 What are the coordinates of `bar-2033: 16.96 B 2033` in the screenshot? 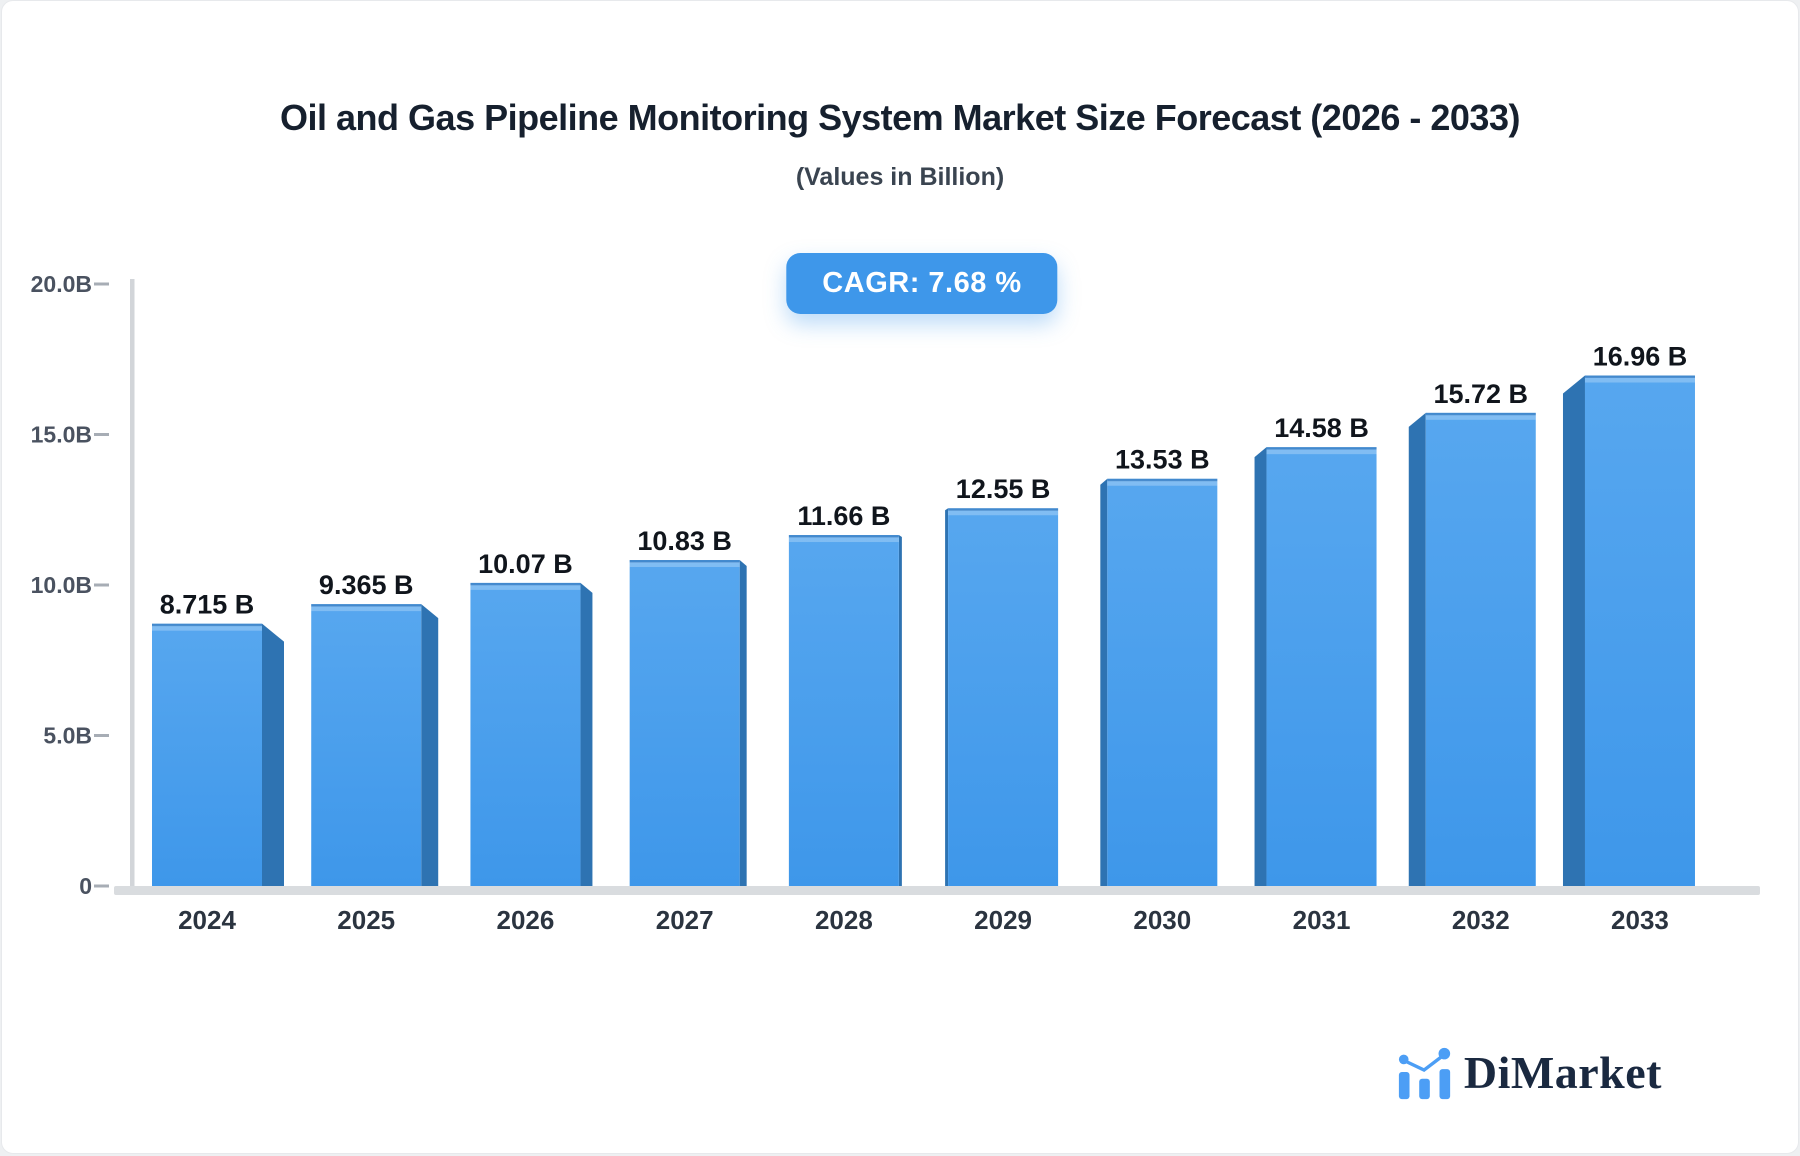 It's located at (1628, 638).